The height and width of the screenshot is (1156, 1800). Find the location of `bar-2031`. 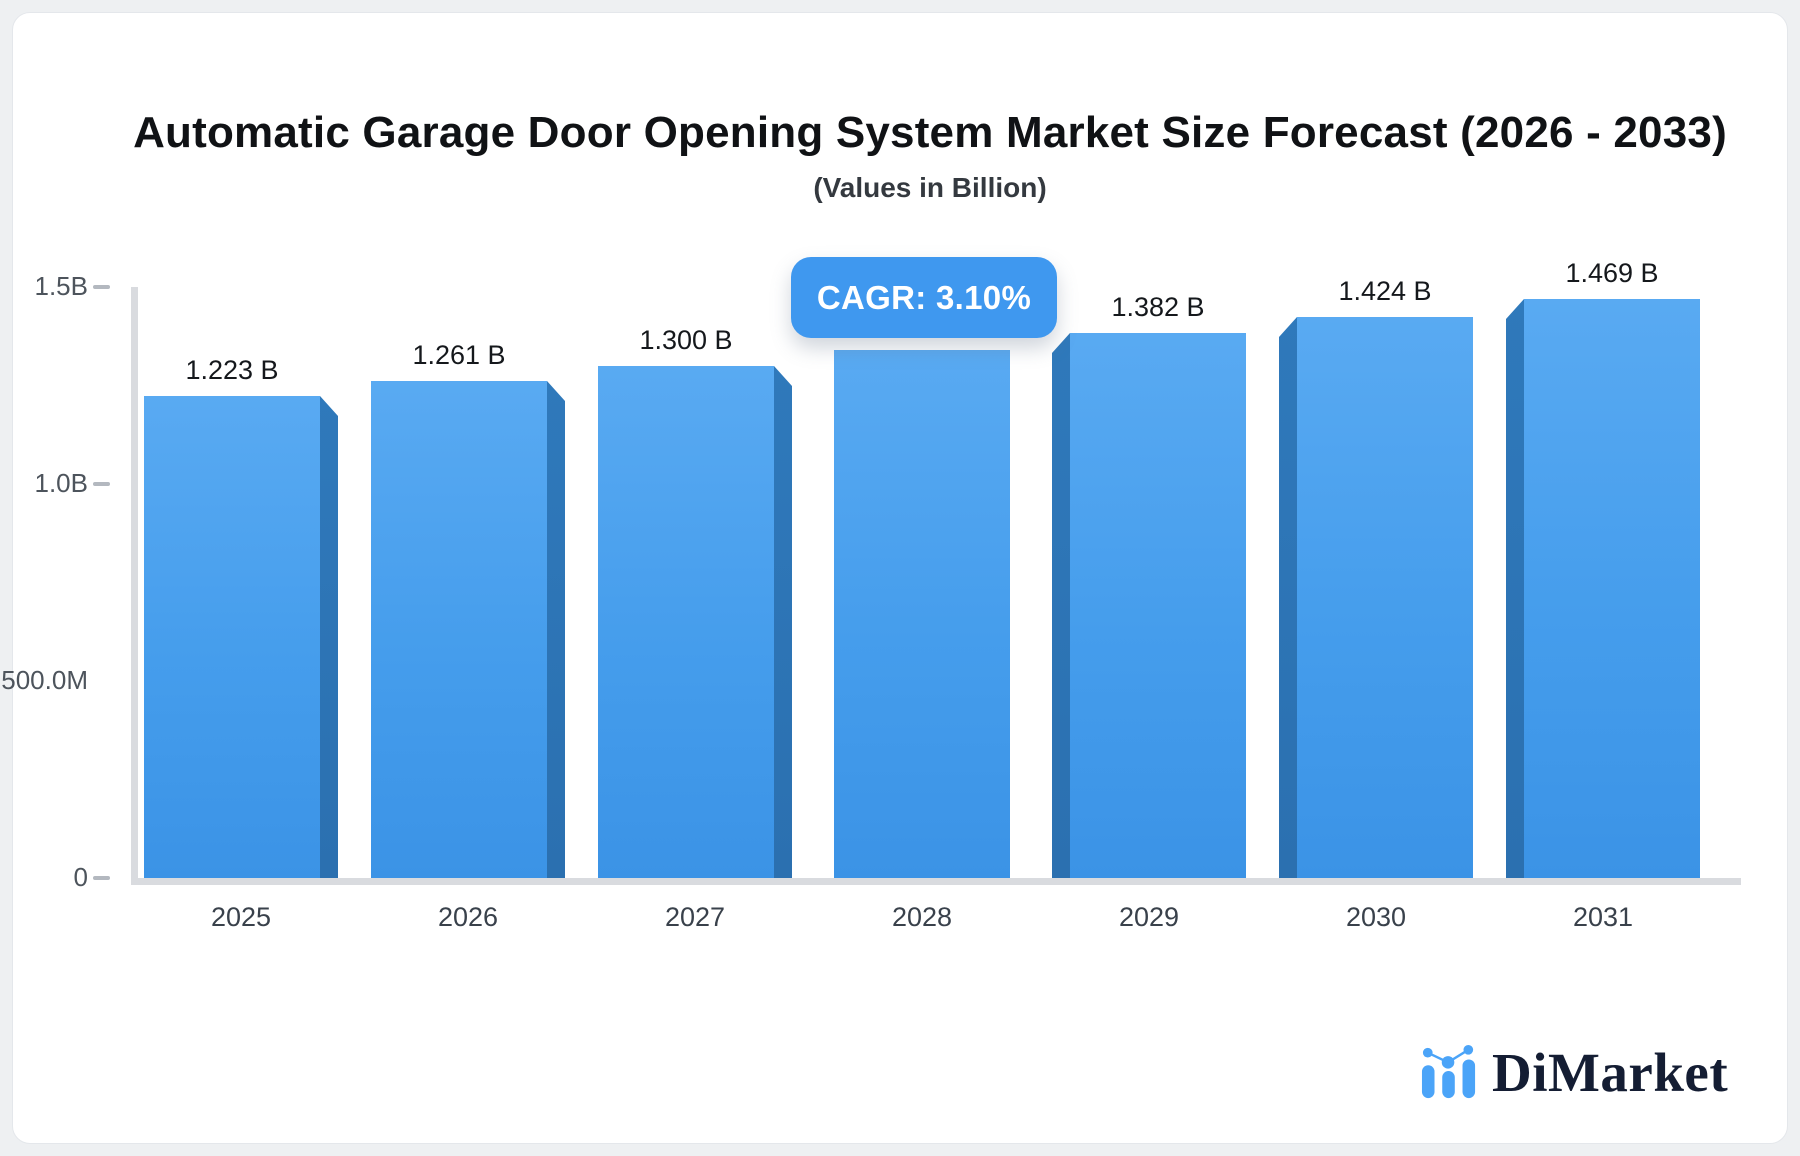

bar-2031 is located at coordinates (1612, 588).